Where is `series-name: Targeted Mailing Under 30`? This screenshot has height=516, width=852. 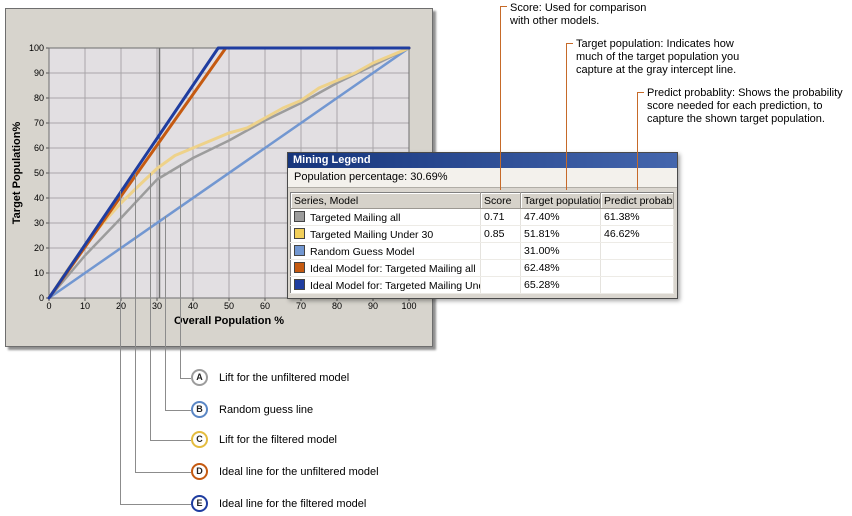 series-name: Targeted Mailing Under 30 is located at coordinates (372, 234).